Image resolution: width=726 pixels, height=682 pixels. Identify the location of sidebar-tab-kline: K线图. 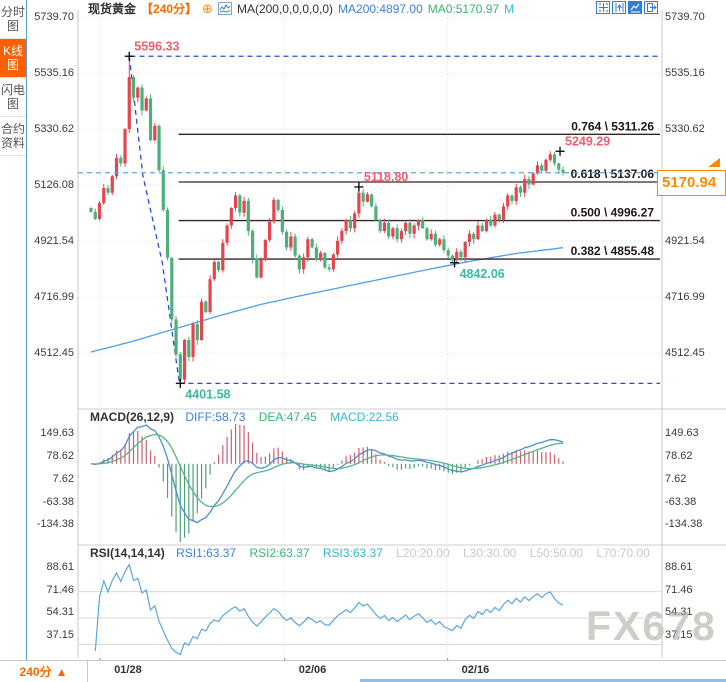
(13, 58).